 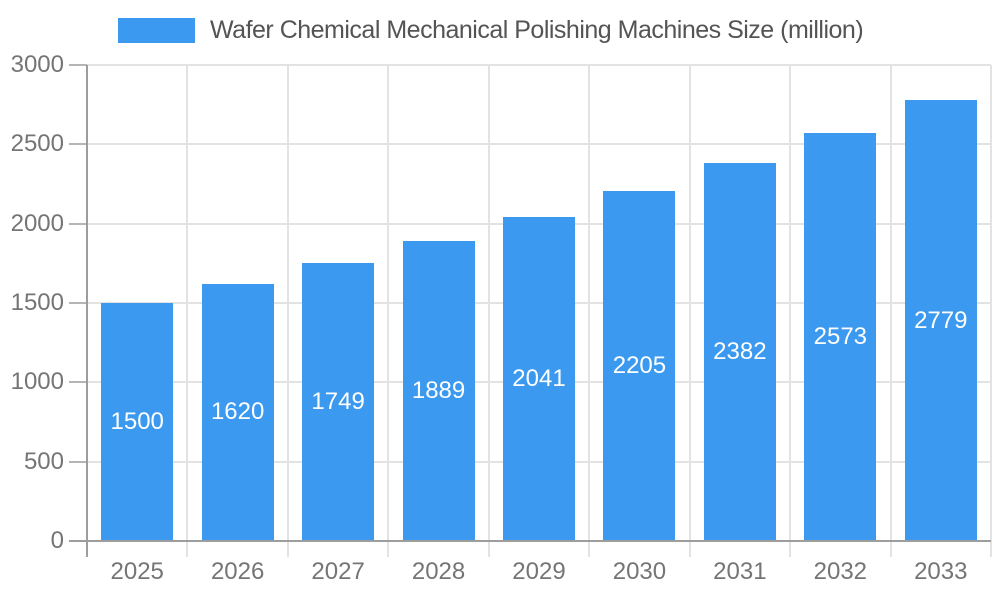 I want to click on bar-value-label: 1889, so click(x=438, y=391).